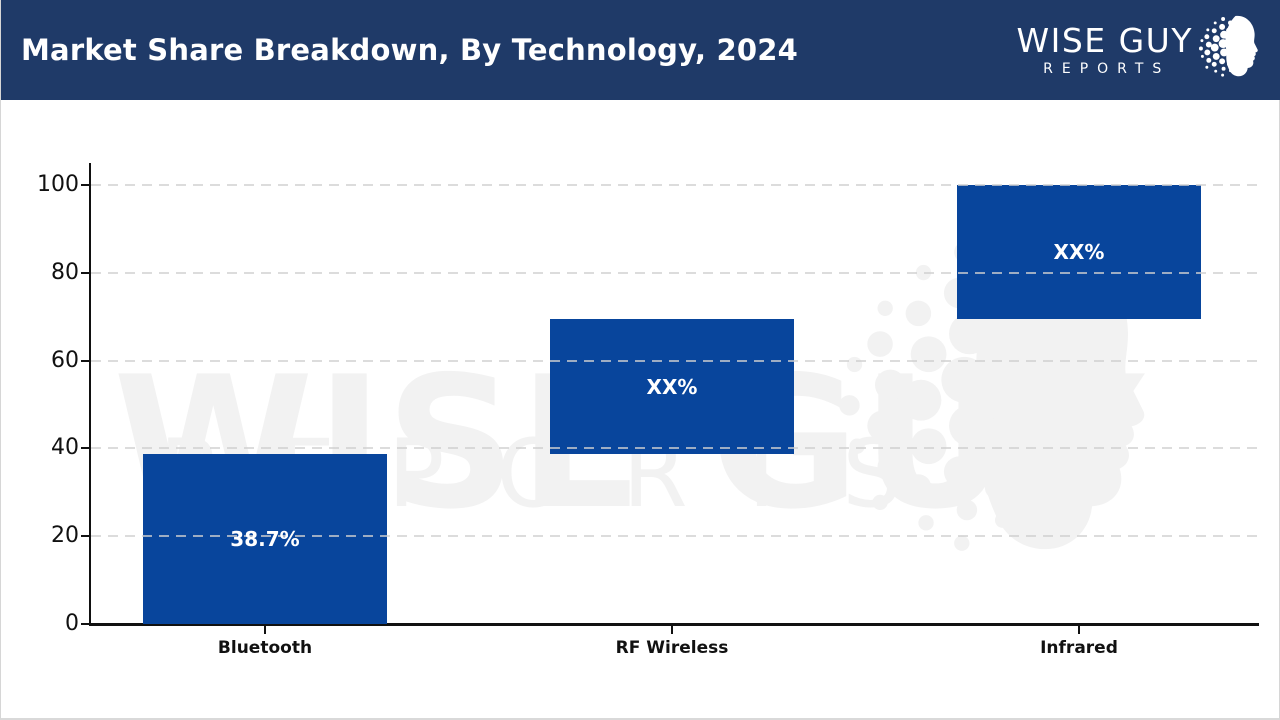 This screenshot has height=720, width=1280. Describe the element at coordinates (58, 184) in the screenshot. I see `y-tick-label: 100` at that location.